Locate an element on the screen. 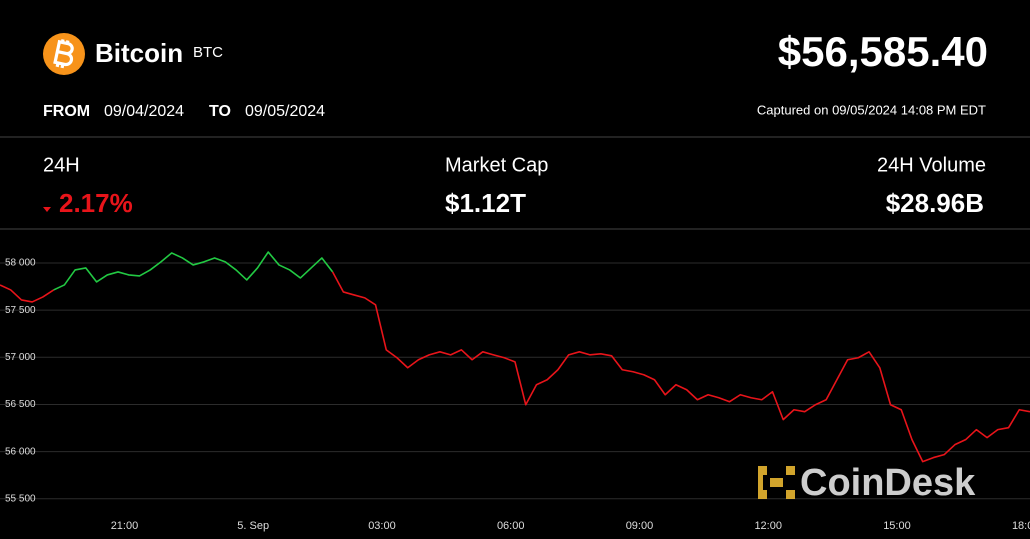 The width and height of the screenshot is (1030, 539). x-tick-label: 15:00 is located at coordinates (897, 526).